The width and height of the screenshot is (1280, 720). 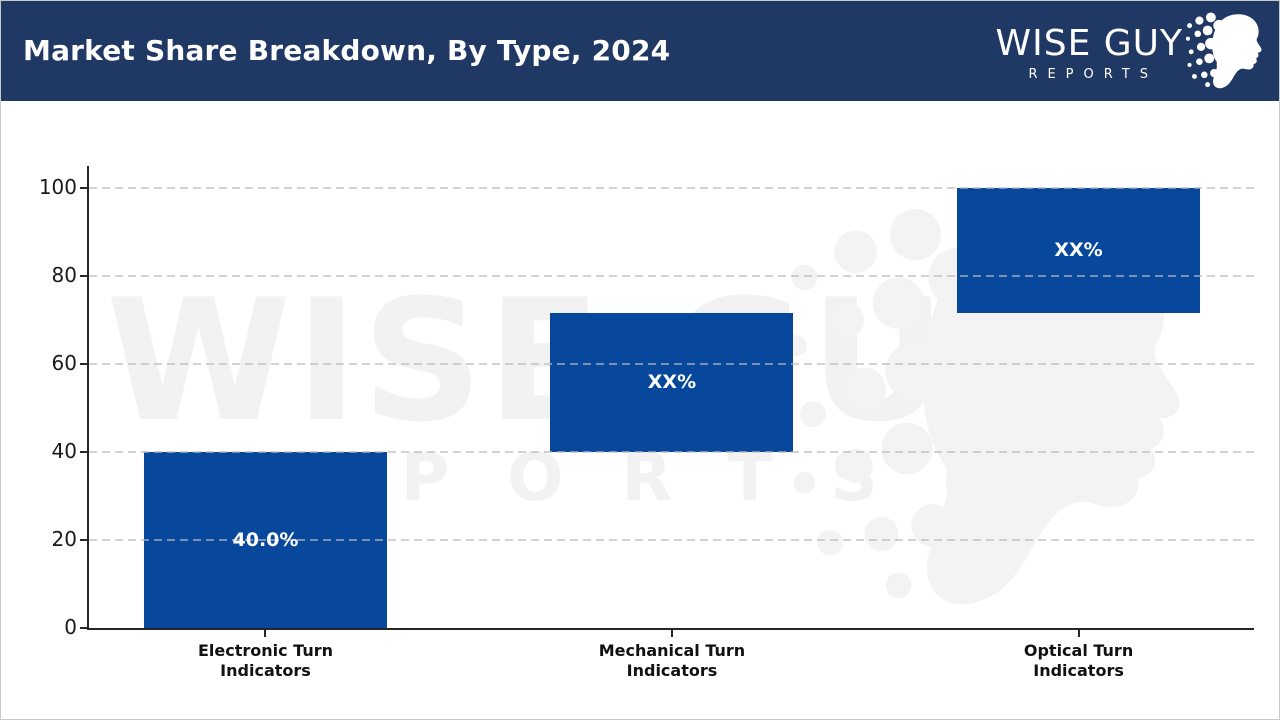 I want to click on wise-guy-reports-logo: WISE GUY REPORTS, so click(x=1133, y=51).